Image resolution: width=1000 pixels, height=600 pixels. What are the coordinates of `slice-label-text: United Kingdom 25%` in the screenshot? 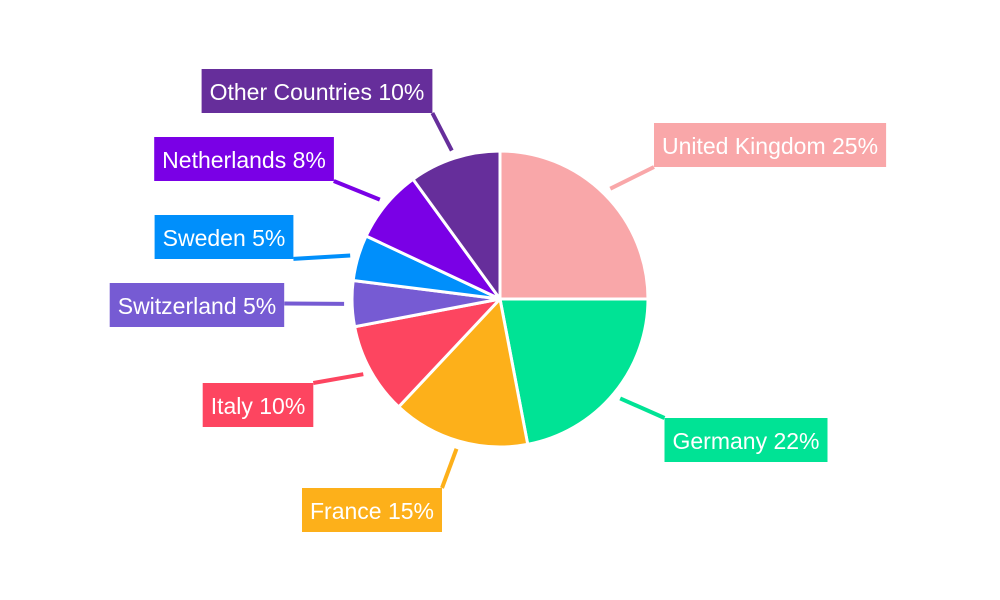 It's located at (770, 146).